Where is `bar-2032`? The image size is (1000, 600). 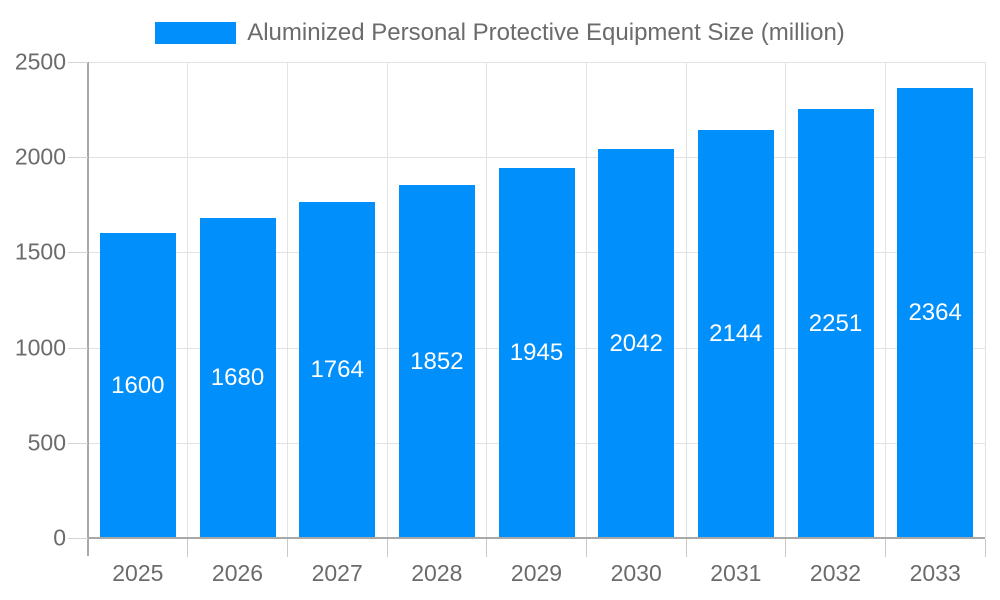
bar-2032 is located at coordinates (835, 323).